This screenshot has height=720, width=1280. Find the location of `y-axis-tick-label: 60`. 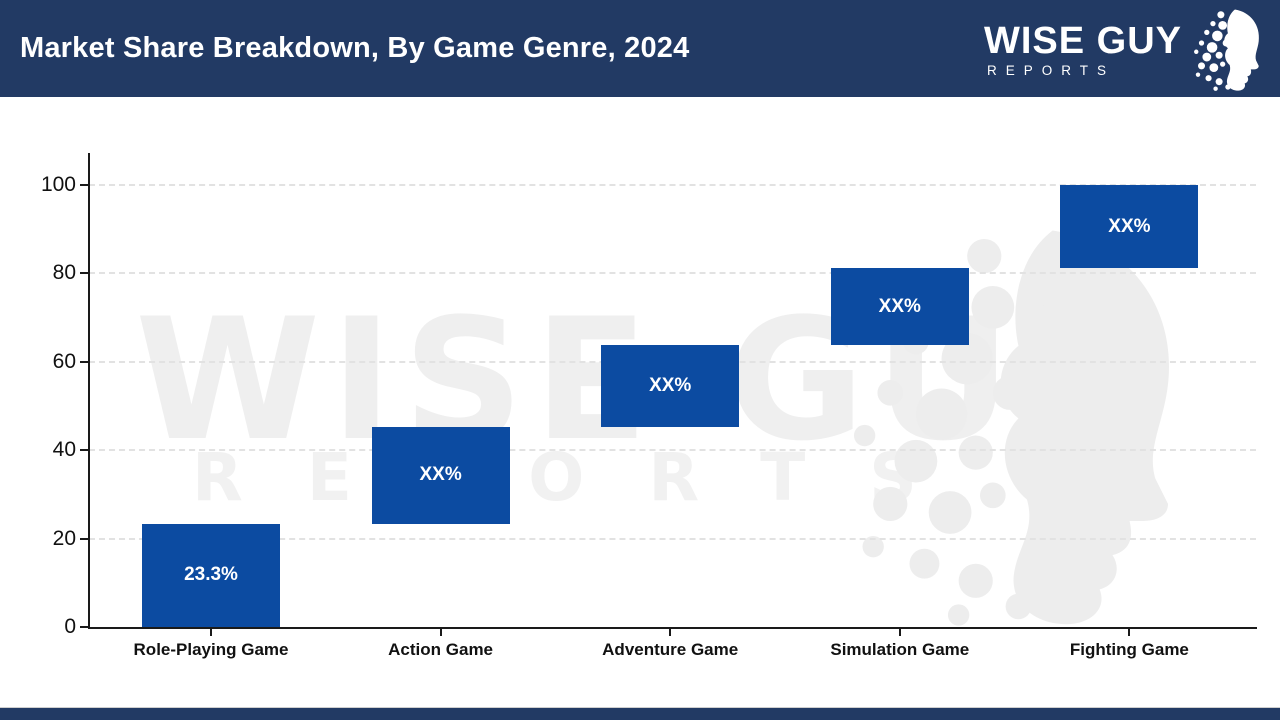

y-axis-tick-label: 60 is located at coordinates (64, 361).